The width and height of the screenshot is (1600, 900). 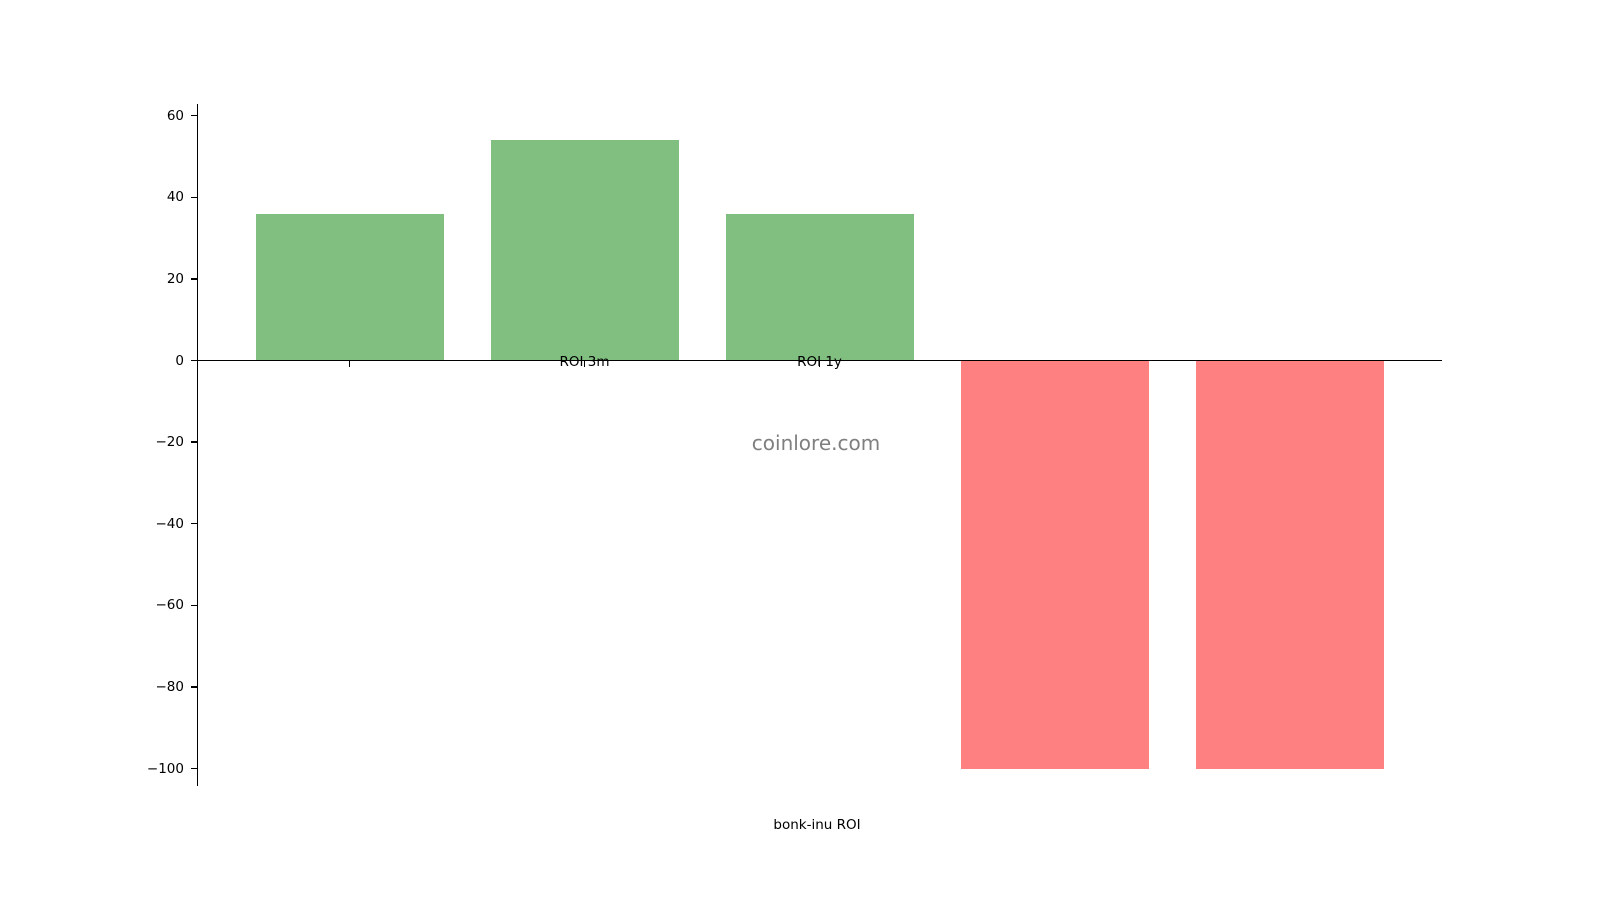 I want to click on y-tick-label: −20, so click(x=170, y=442).